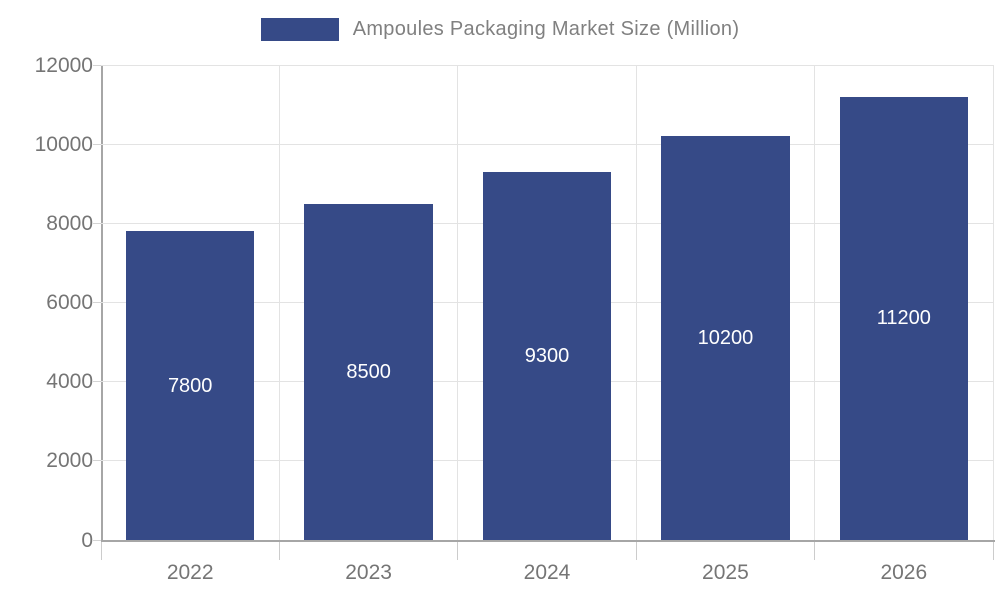 The width and height of the screenshot is (1000, 600). I want to click on bar-value-label: 10200, so click(725, 338).